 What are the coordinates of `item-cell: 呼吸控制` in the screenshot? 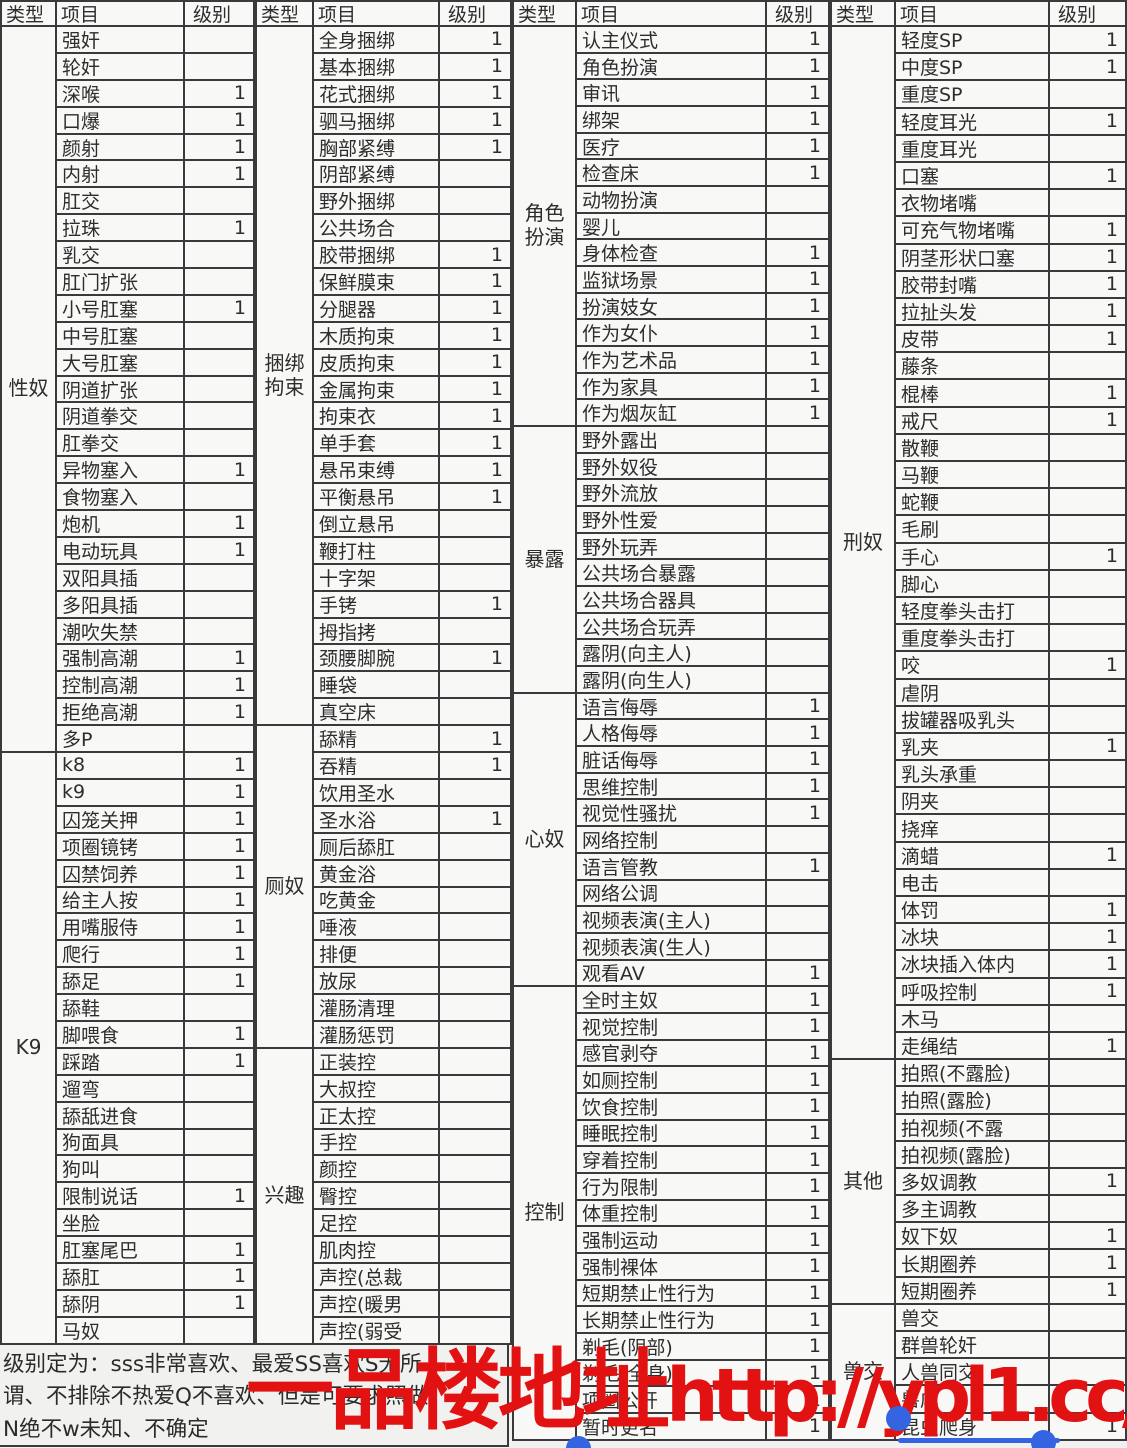 It's located at (972, 991).